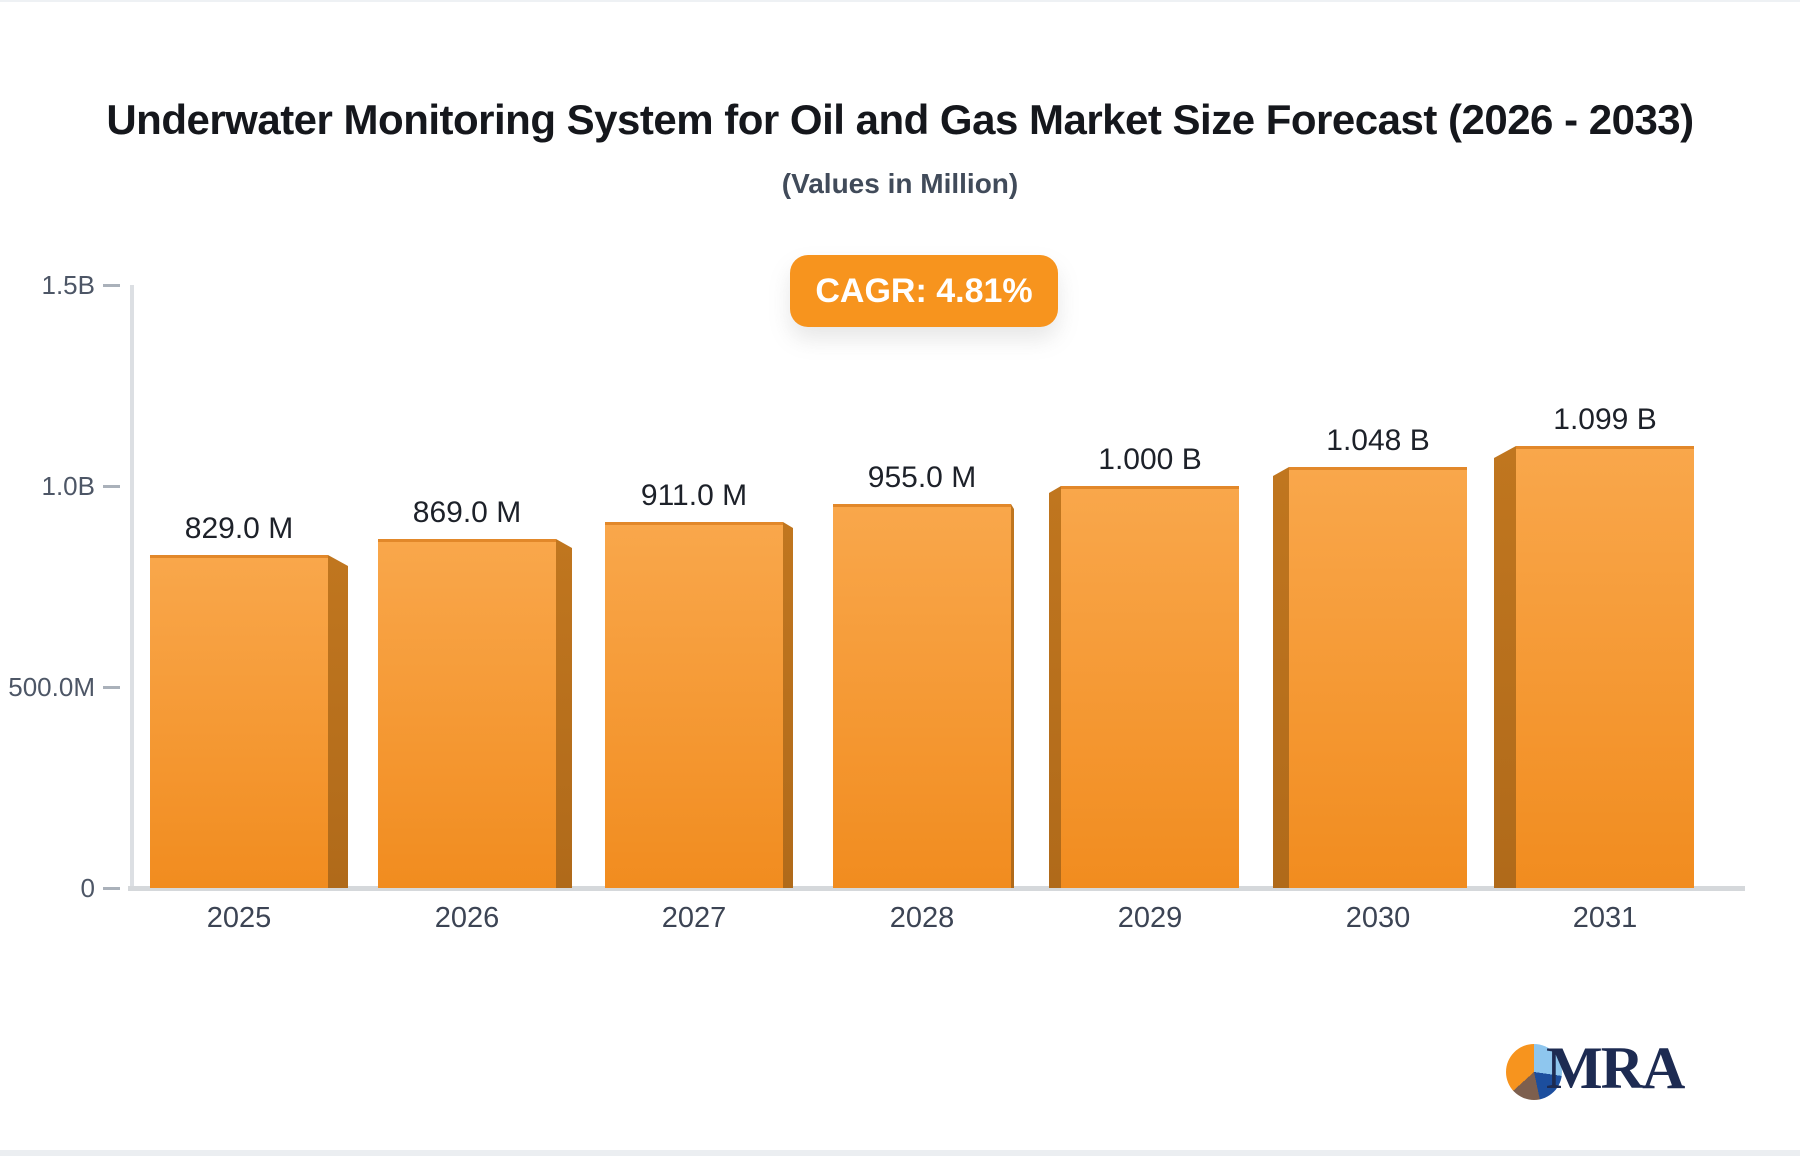 Image resolution: width=1800 pixels, height=1156 pixels. I want to click on y-tick-label: 500.0M, so click(51, 687).